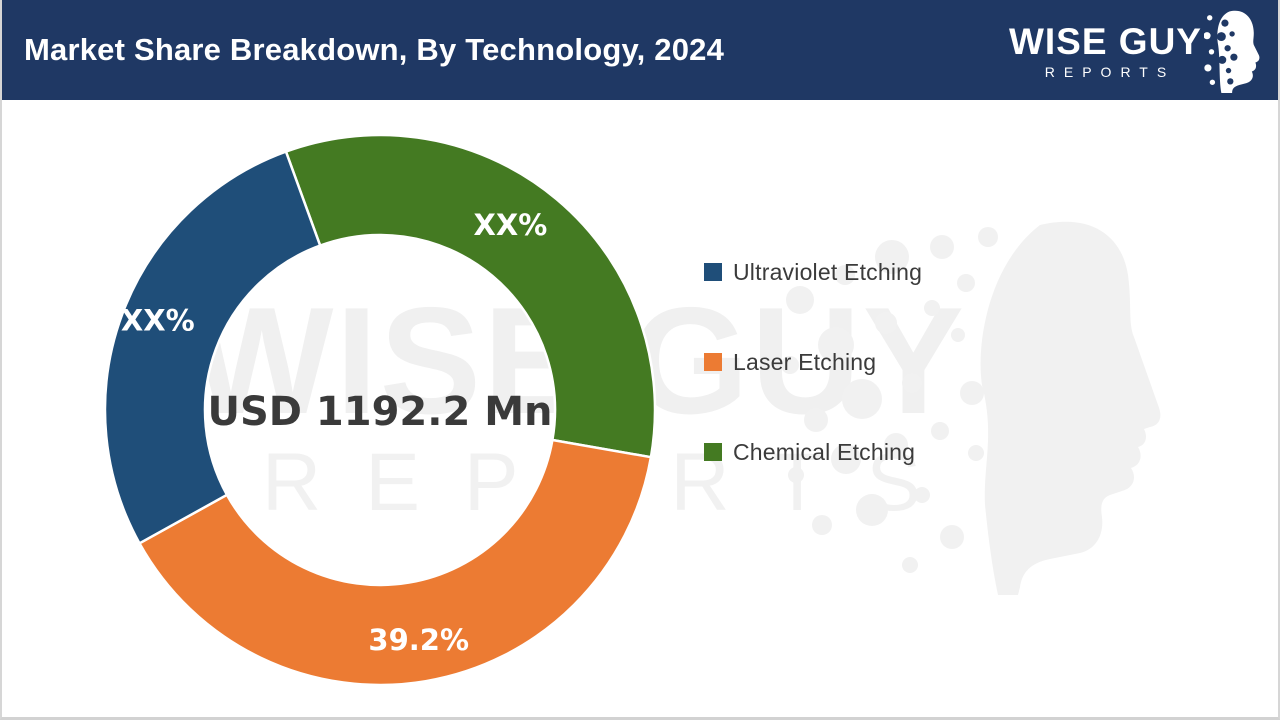  I want to click on logo-subtitle: REPORTS, so click(1110, 71).